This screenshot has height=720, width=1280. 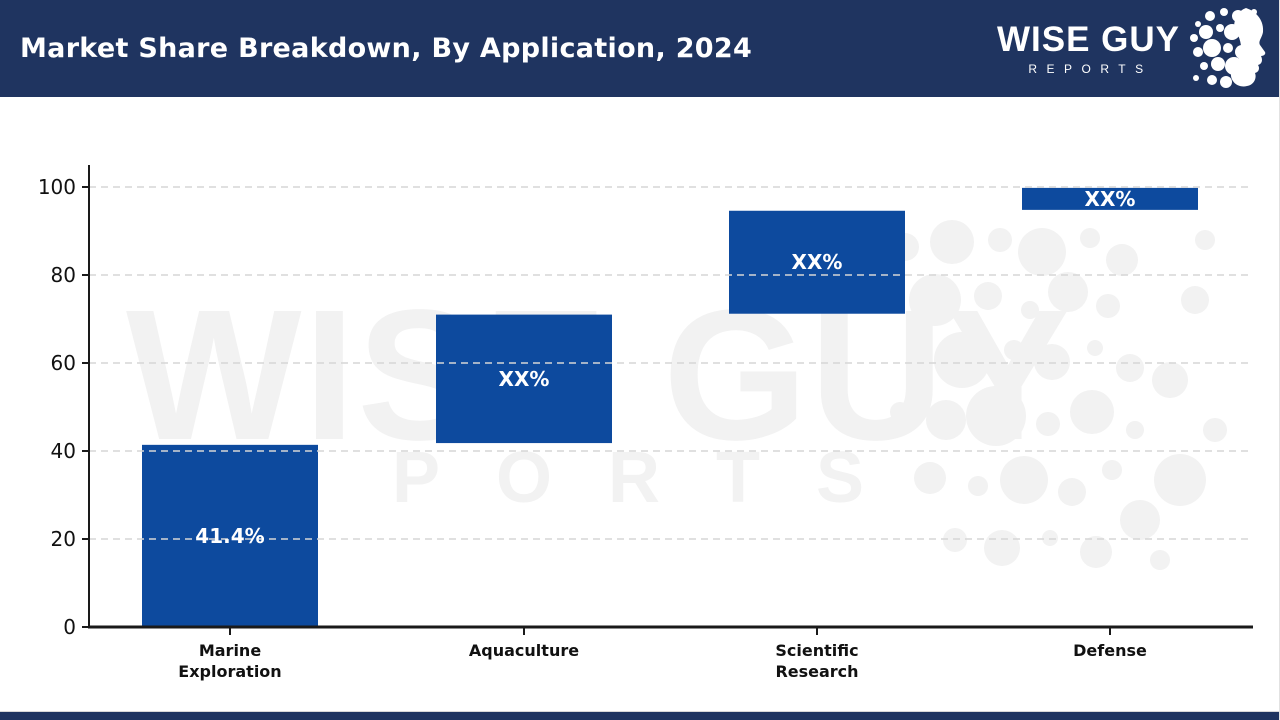 What do you see at coordinates (816, 661) in the screenshot?
I see `x-tick-label-scientific-research: Scientific Research` at bounding box center [816, 661].